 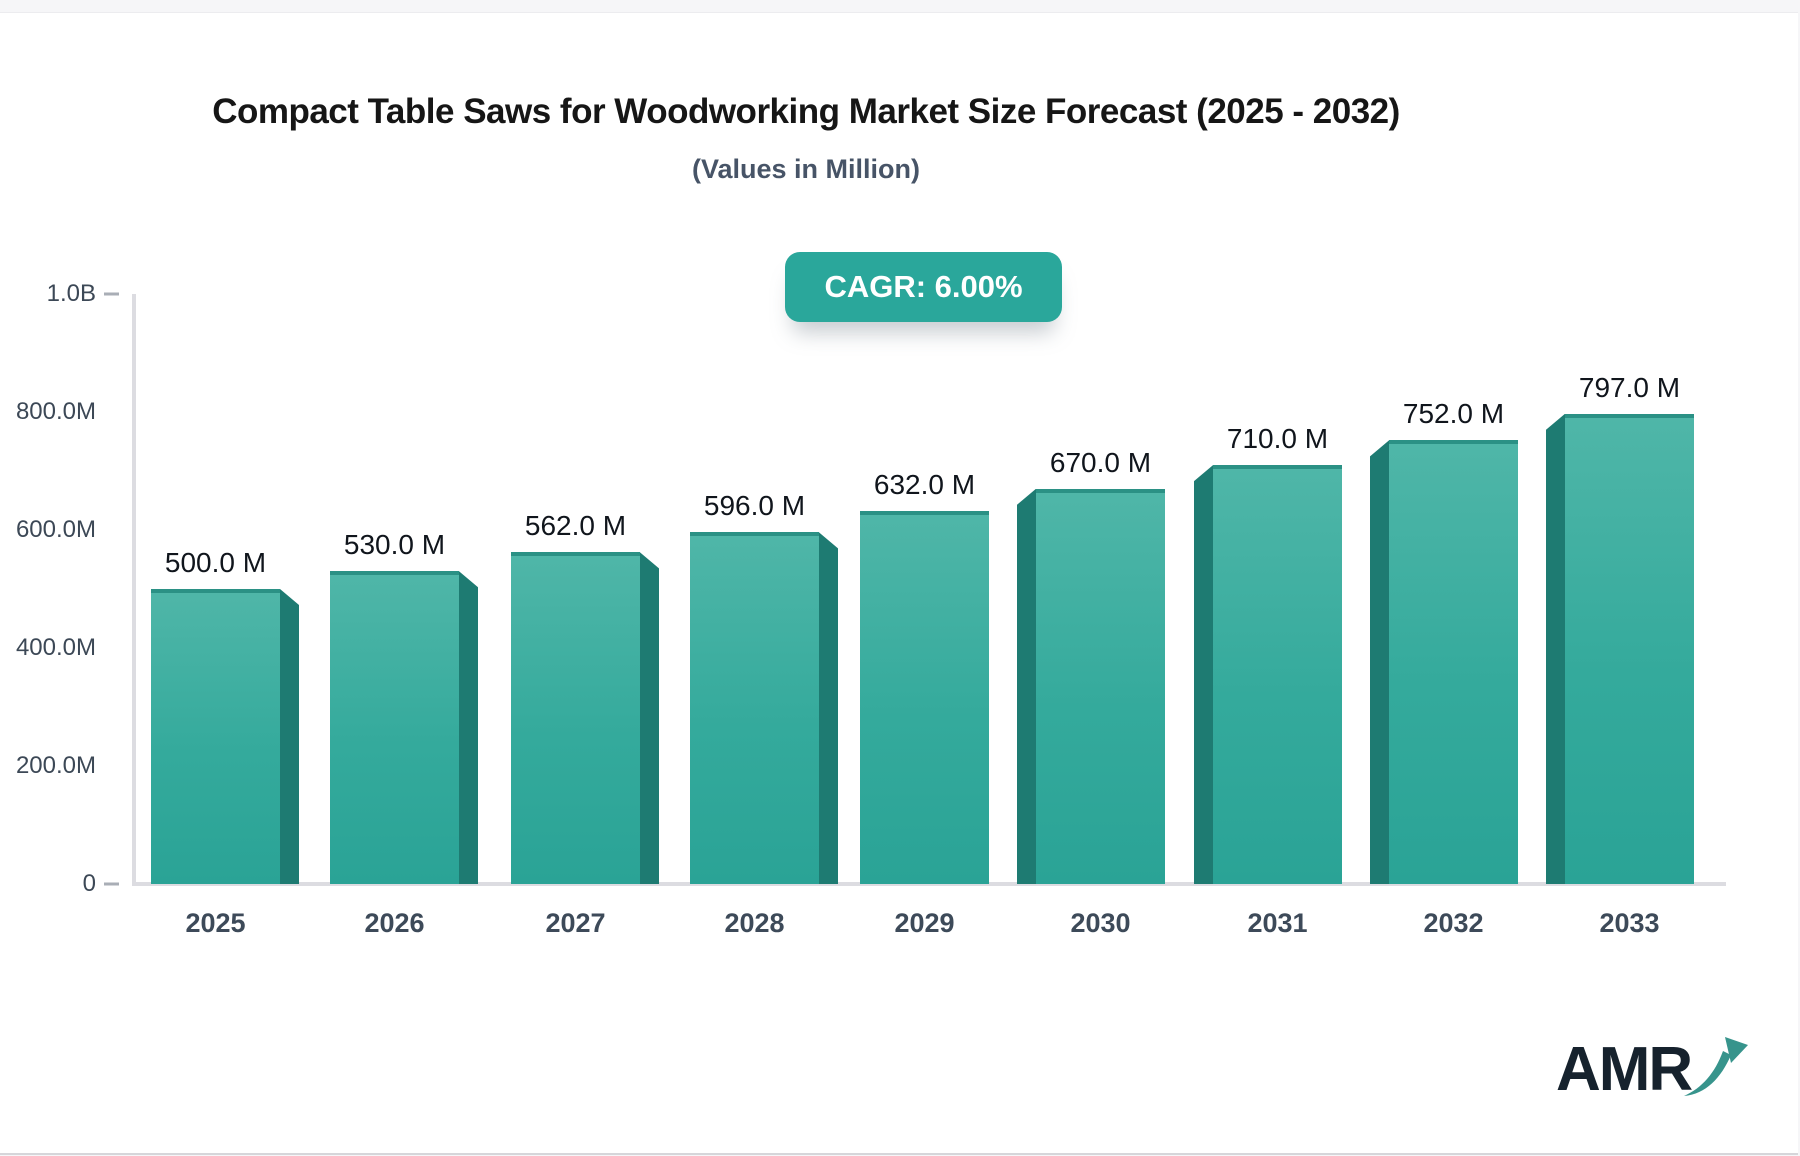 I want to click on bar-value-label: 596.0 M, so click(x=754, y=506).